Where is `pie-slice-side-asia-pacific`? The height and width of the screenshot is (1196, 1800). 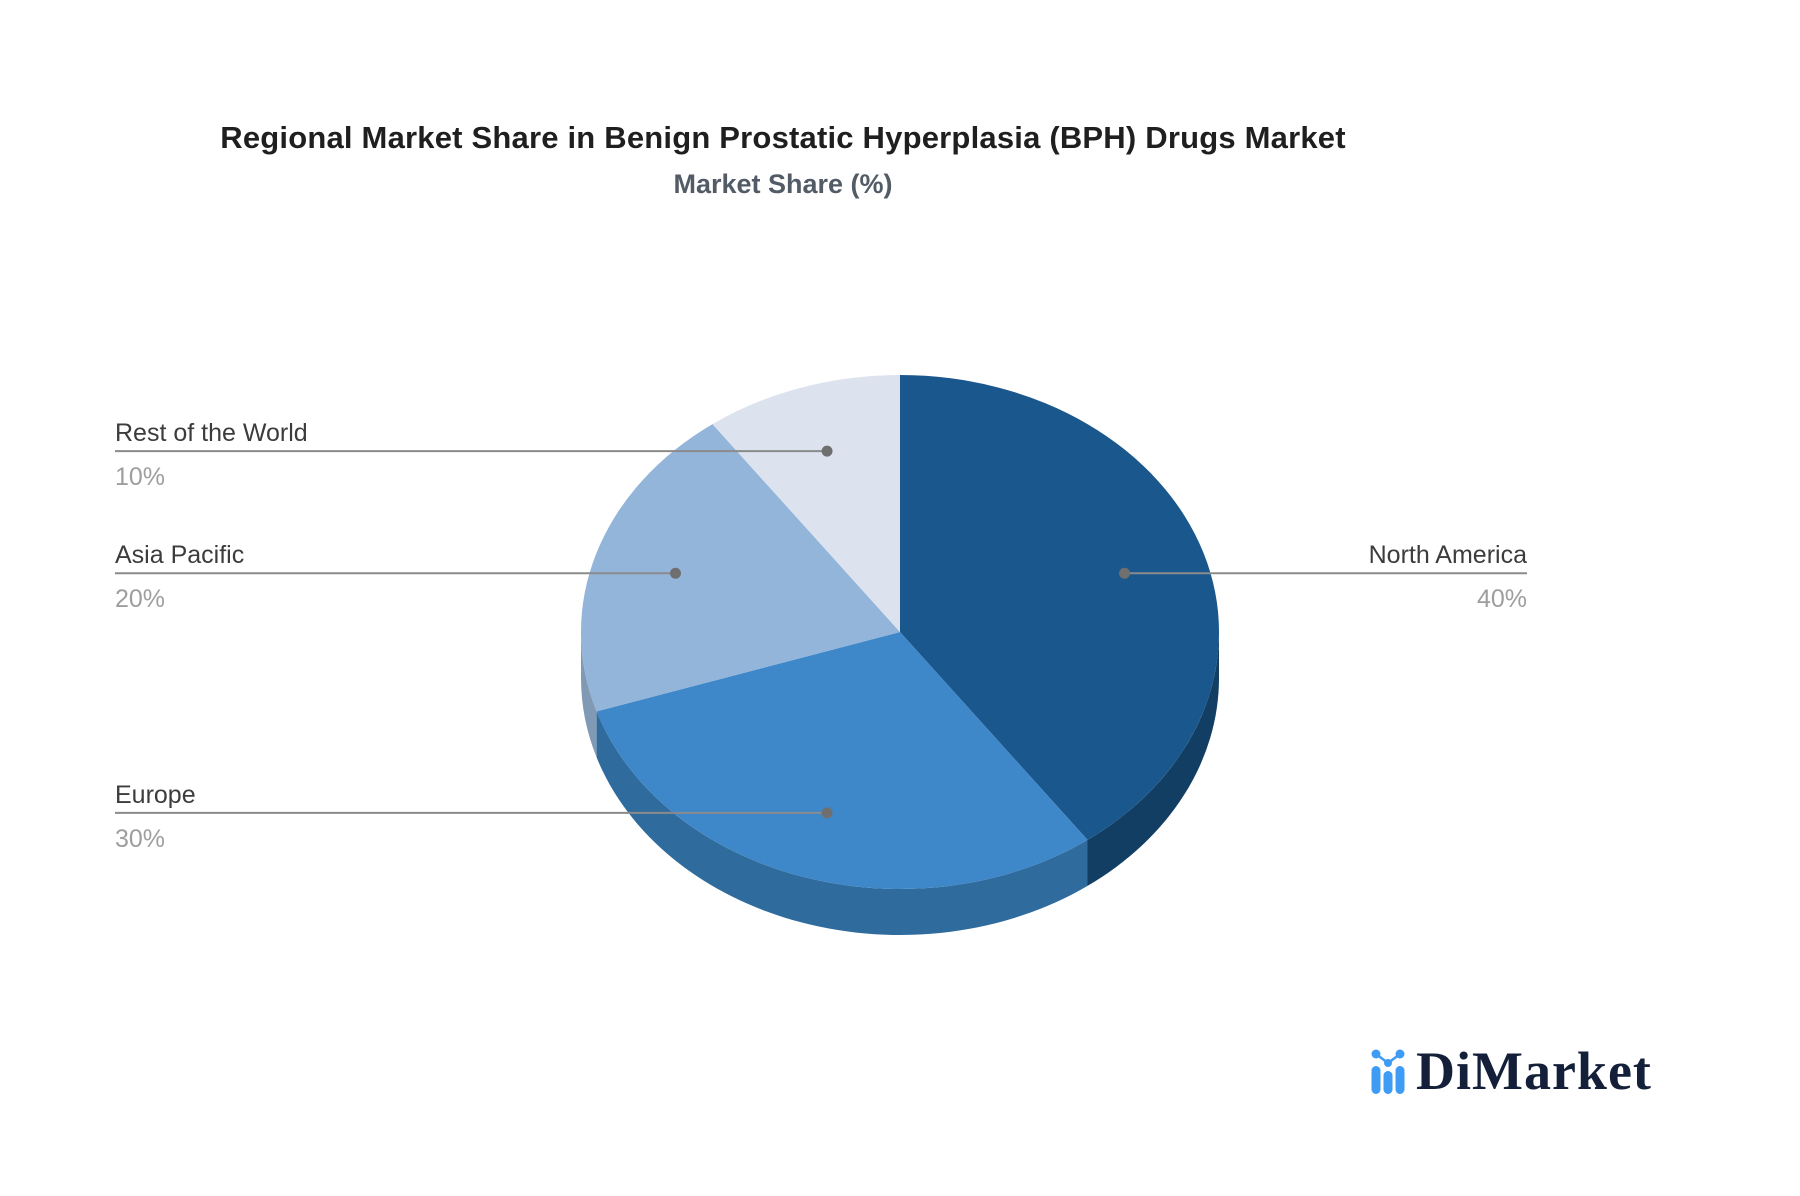 pie-slice-side-asia-pacific is located at coordinates (589, 695).